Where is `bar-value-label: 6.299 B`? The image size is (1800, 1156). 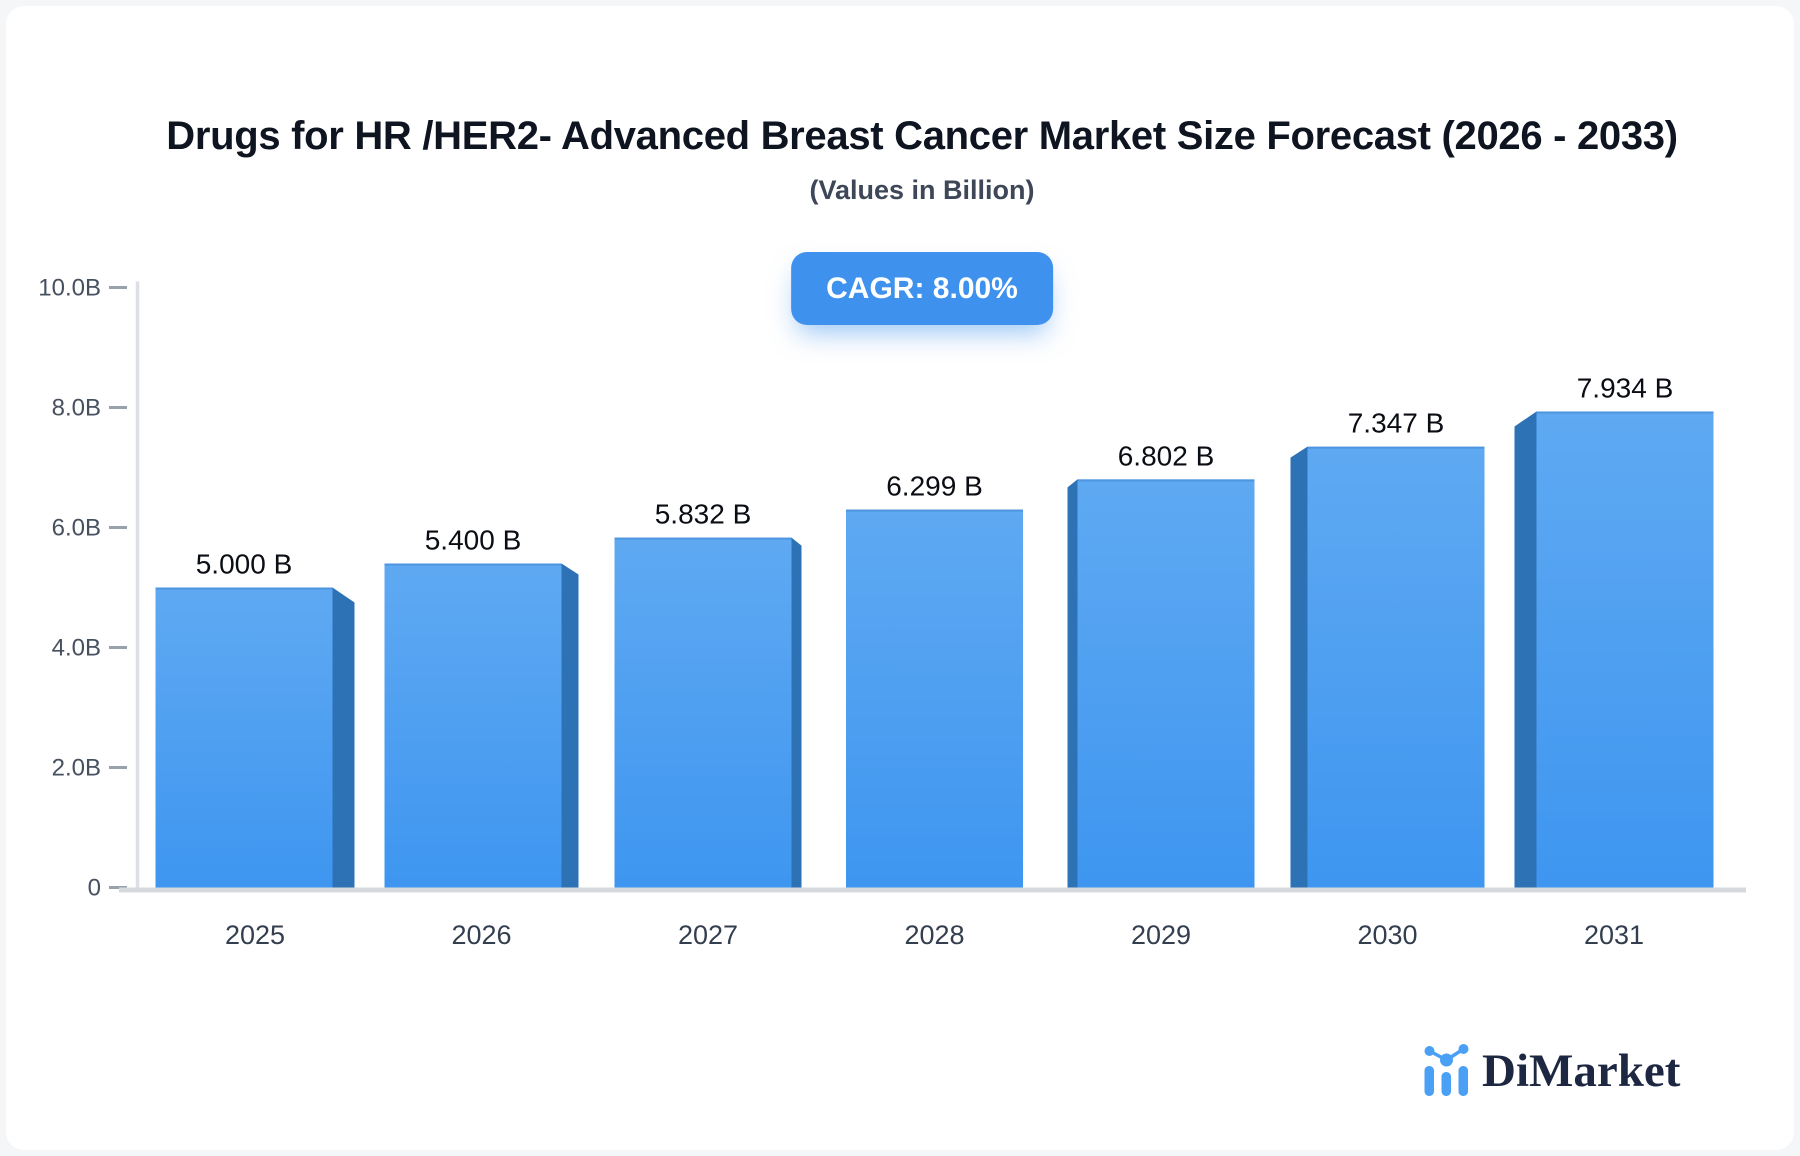
bar-value-label: 6.299 B is located at coordinates (934, 486).